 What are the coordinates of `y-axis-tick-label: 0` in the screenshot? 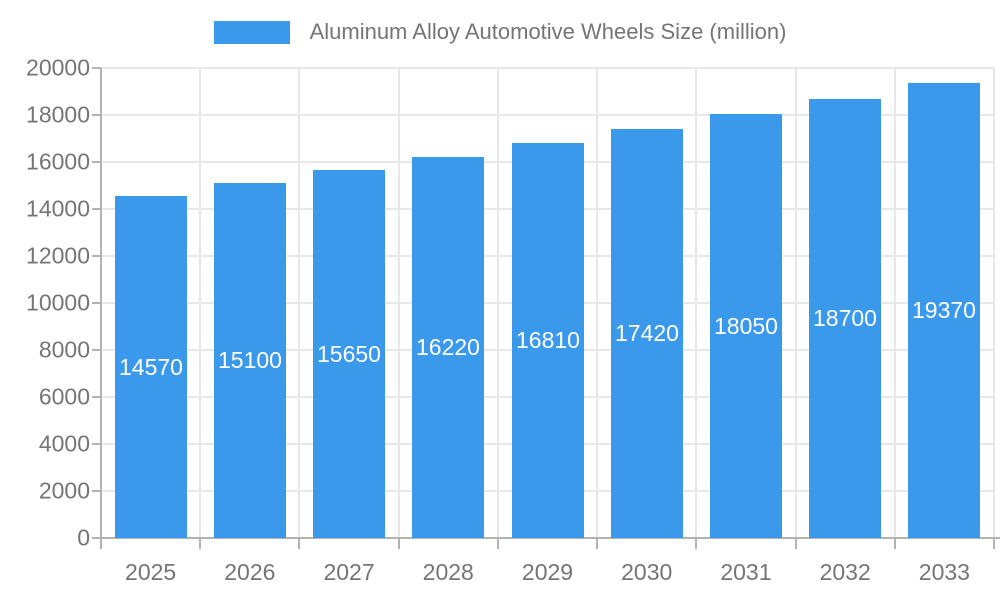 It's located at (83, 537).